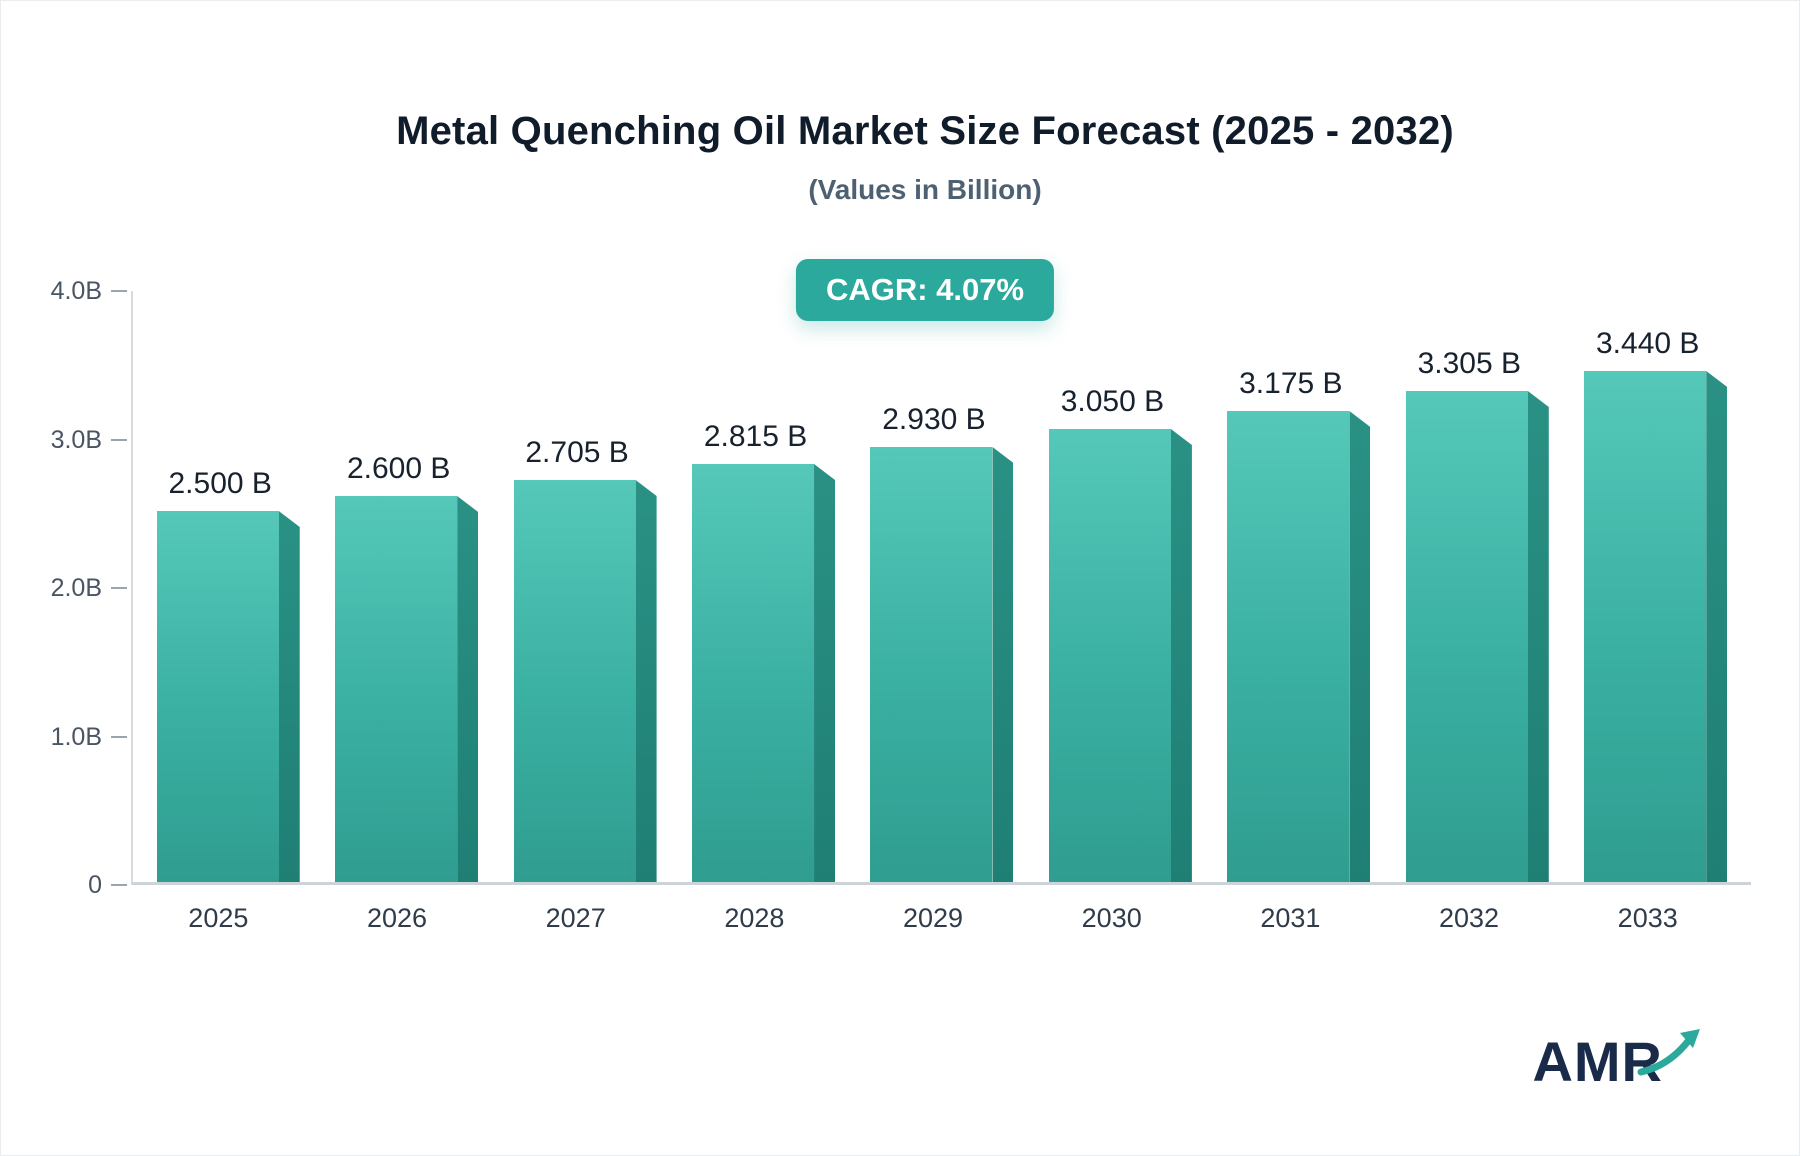 This screenshot has height=1156, width=1800. I want to click on bar-group: 3.440 B, so click(1656, 586).